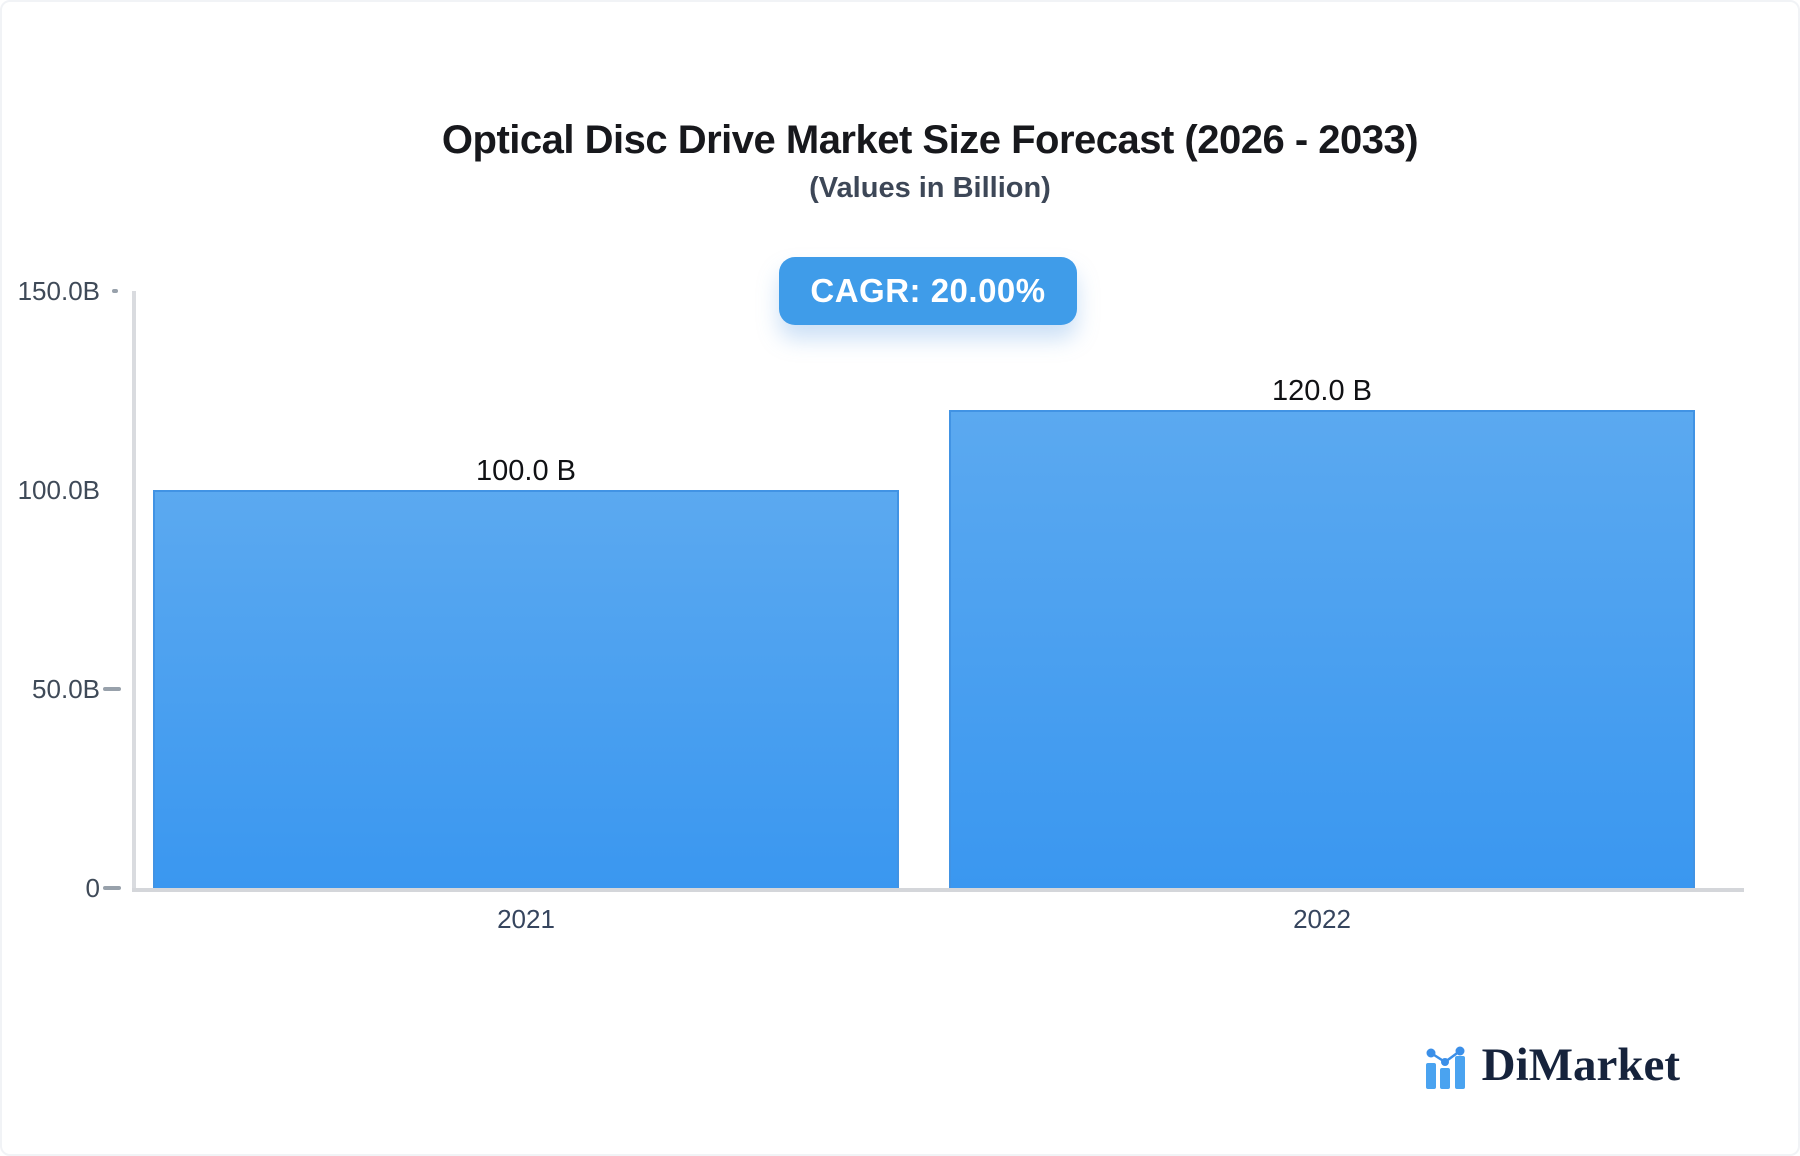  I want to click on y-axis-tick-label-50: 50.0B, so click(66, 689).